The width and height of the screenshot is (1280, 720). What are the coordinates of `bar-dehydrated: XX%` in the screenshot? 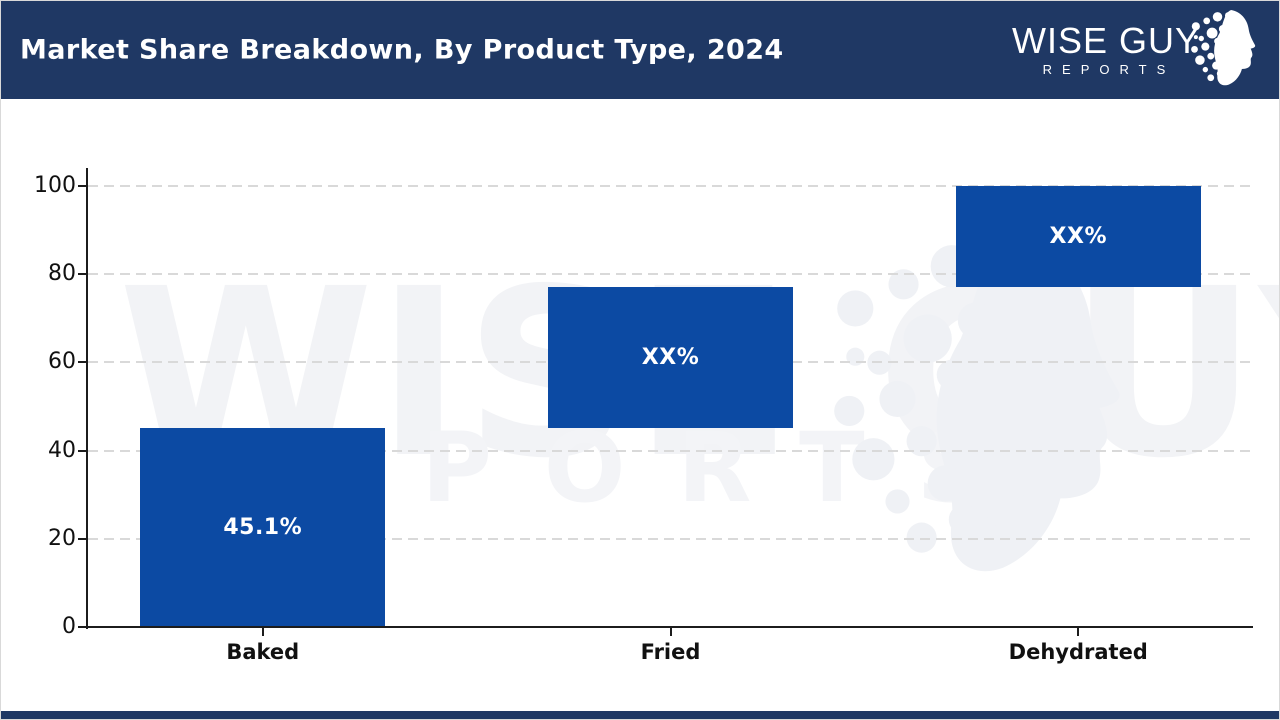 It's located at (1078, 237).